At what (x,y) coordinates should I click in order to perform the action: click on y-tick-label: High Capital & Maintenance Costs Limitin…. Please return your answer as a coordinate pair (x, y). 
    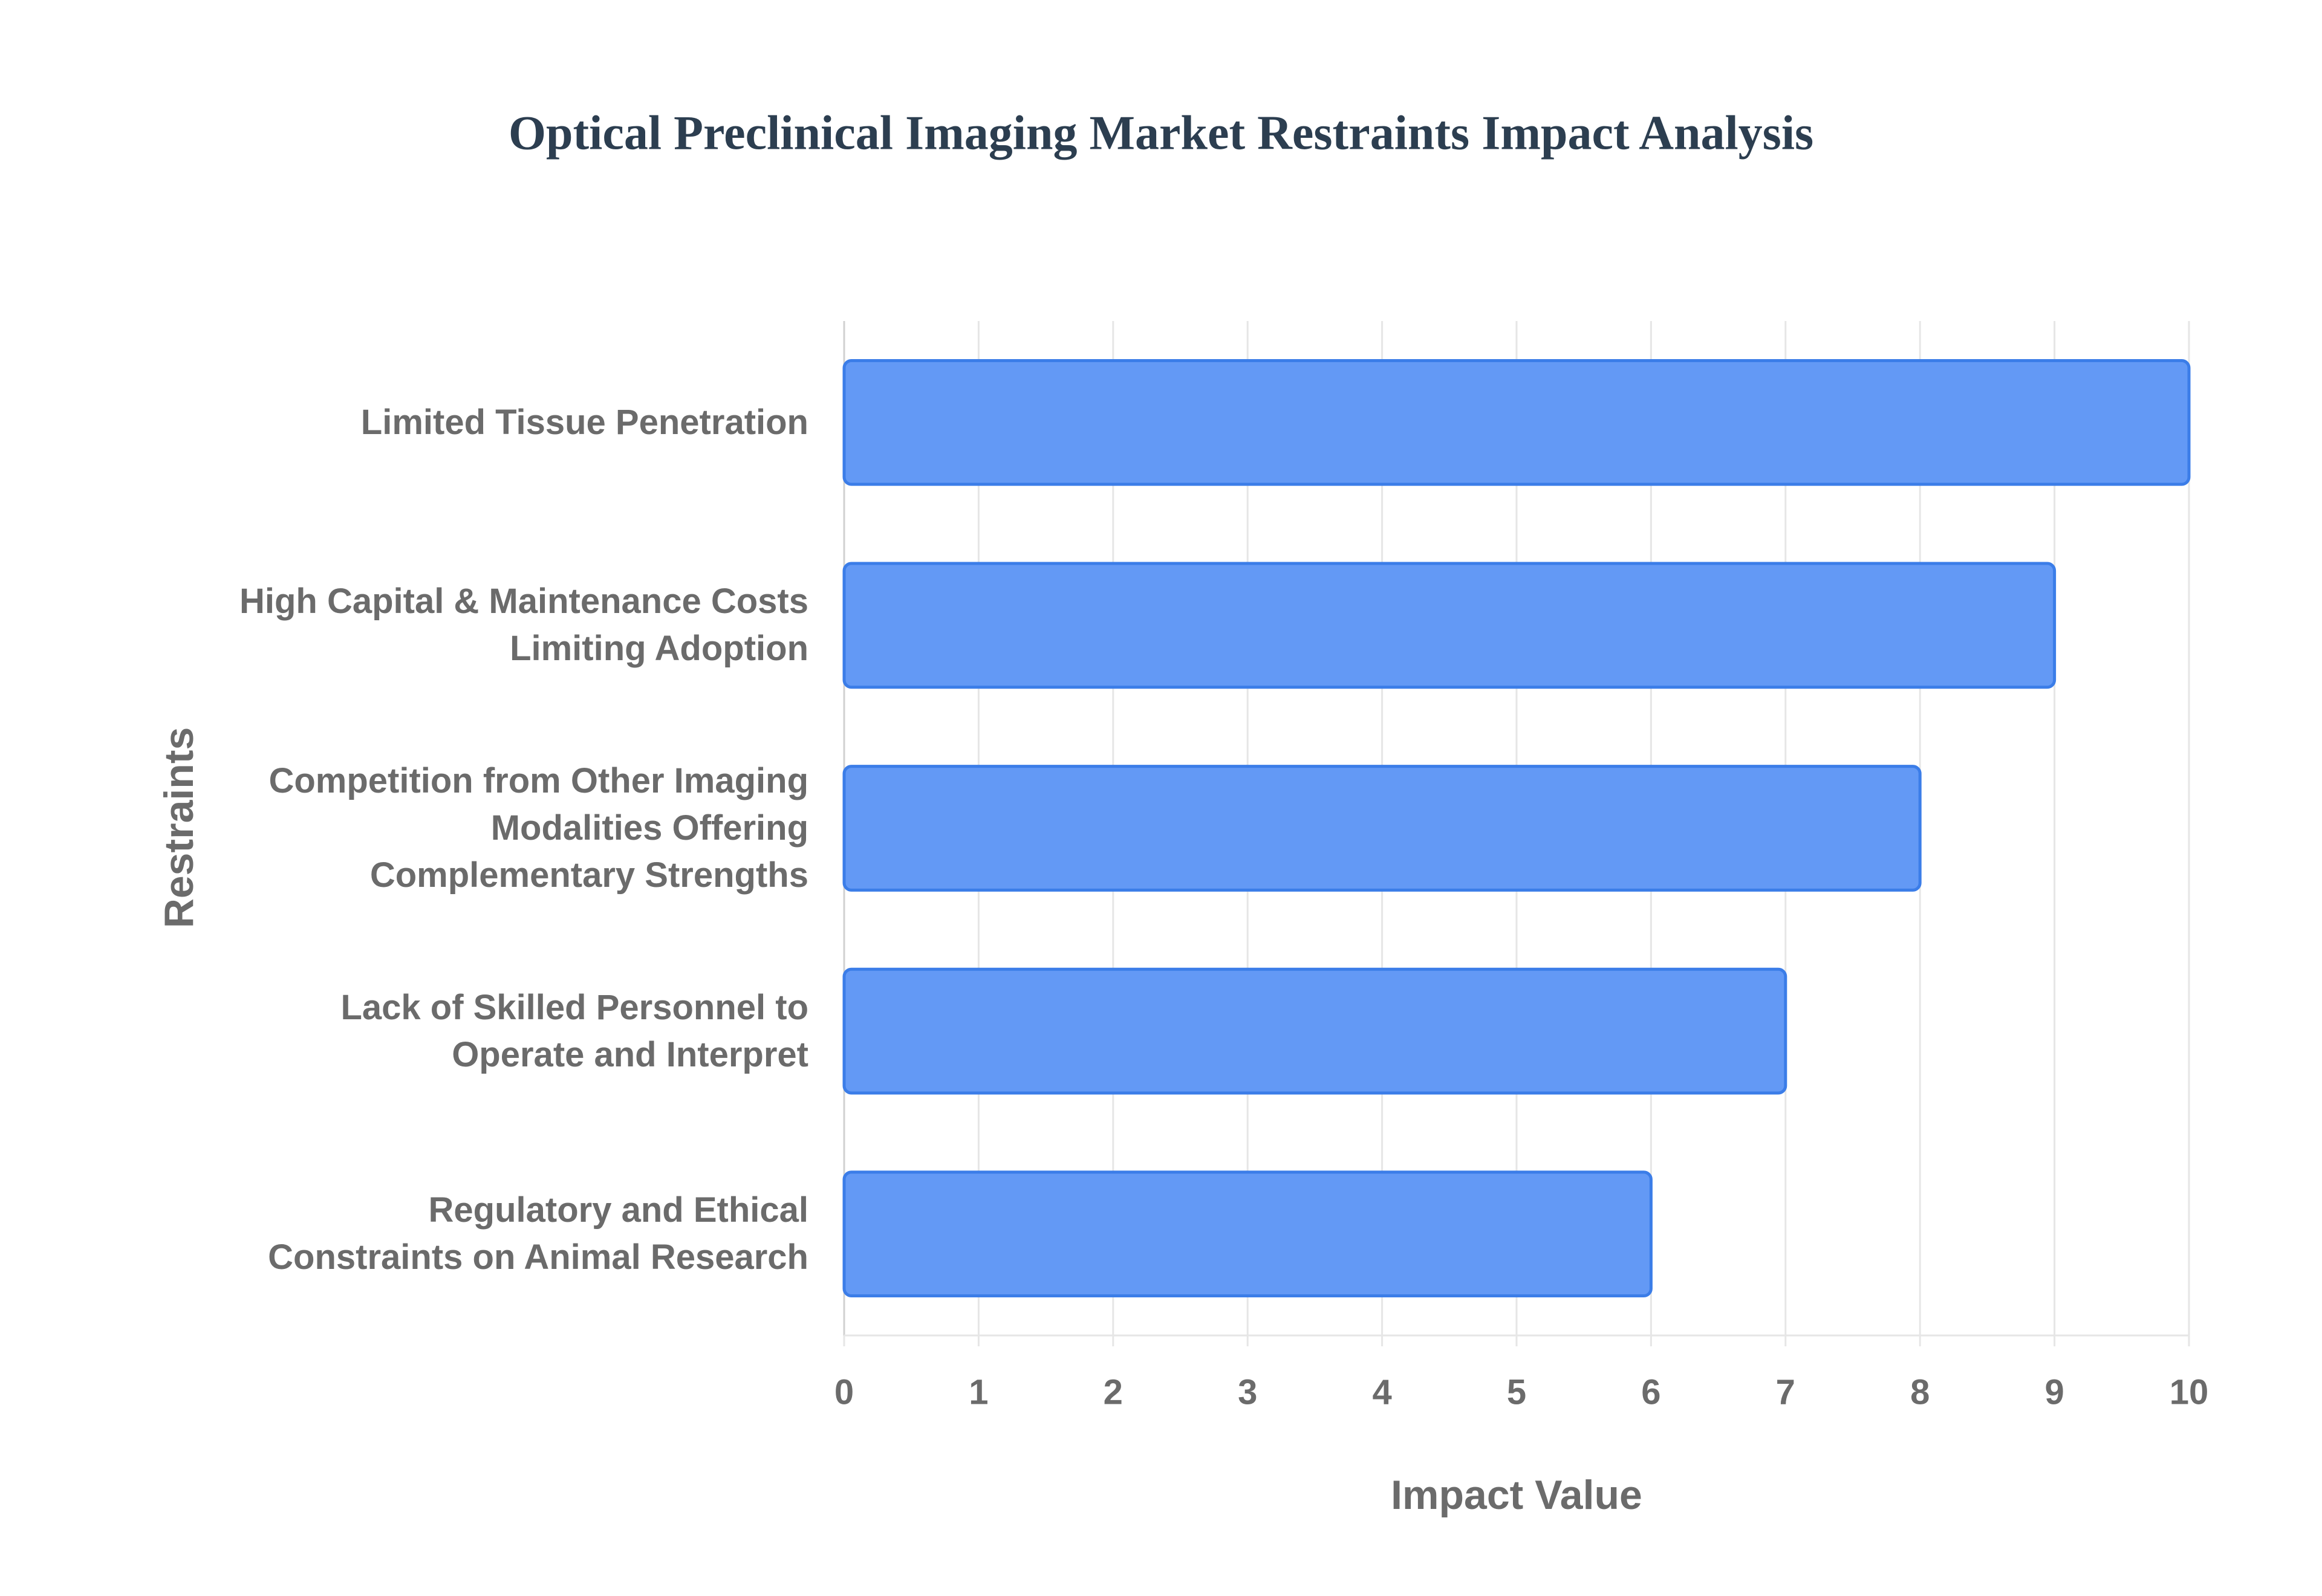
    Looking at the image, I should click on (523, 625).